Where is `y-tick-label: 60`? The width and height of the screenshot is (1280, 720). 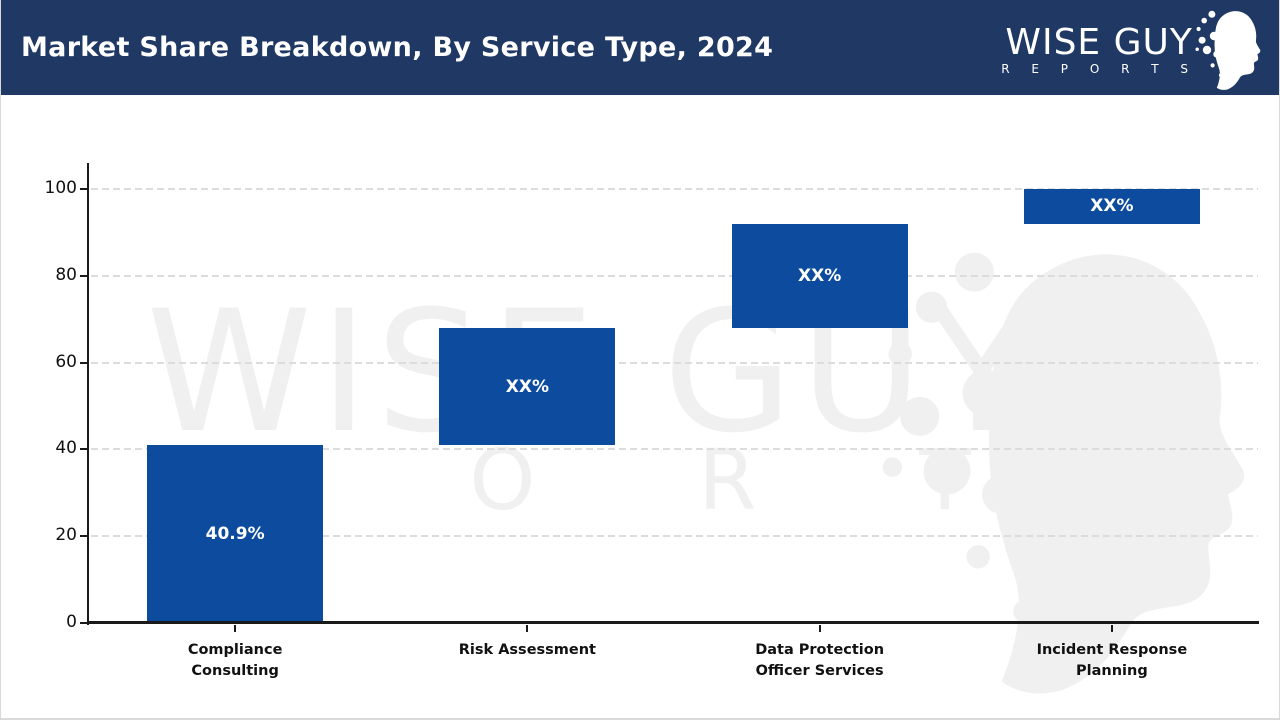 y-tick-label: 60 is located at coordinates (66, 361).